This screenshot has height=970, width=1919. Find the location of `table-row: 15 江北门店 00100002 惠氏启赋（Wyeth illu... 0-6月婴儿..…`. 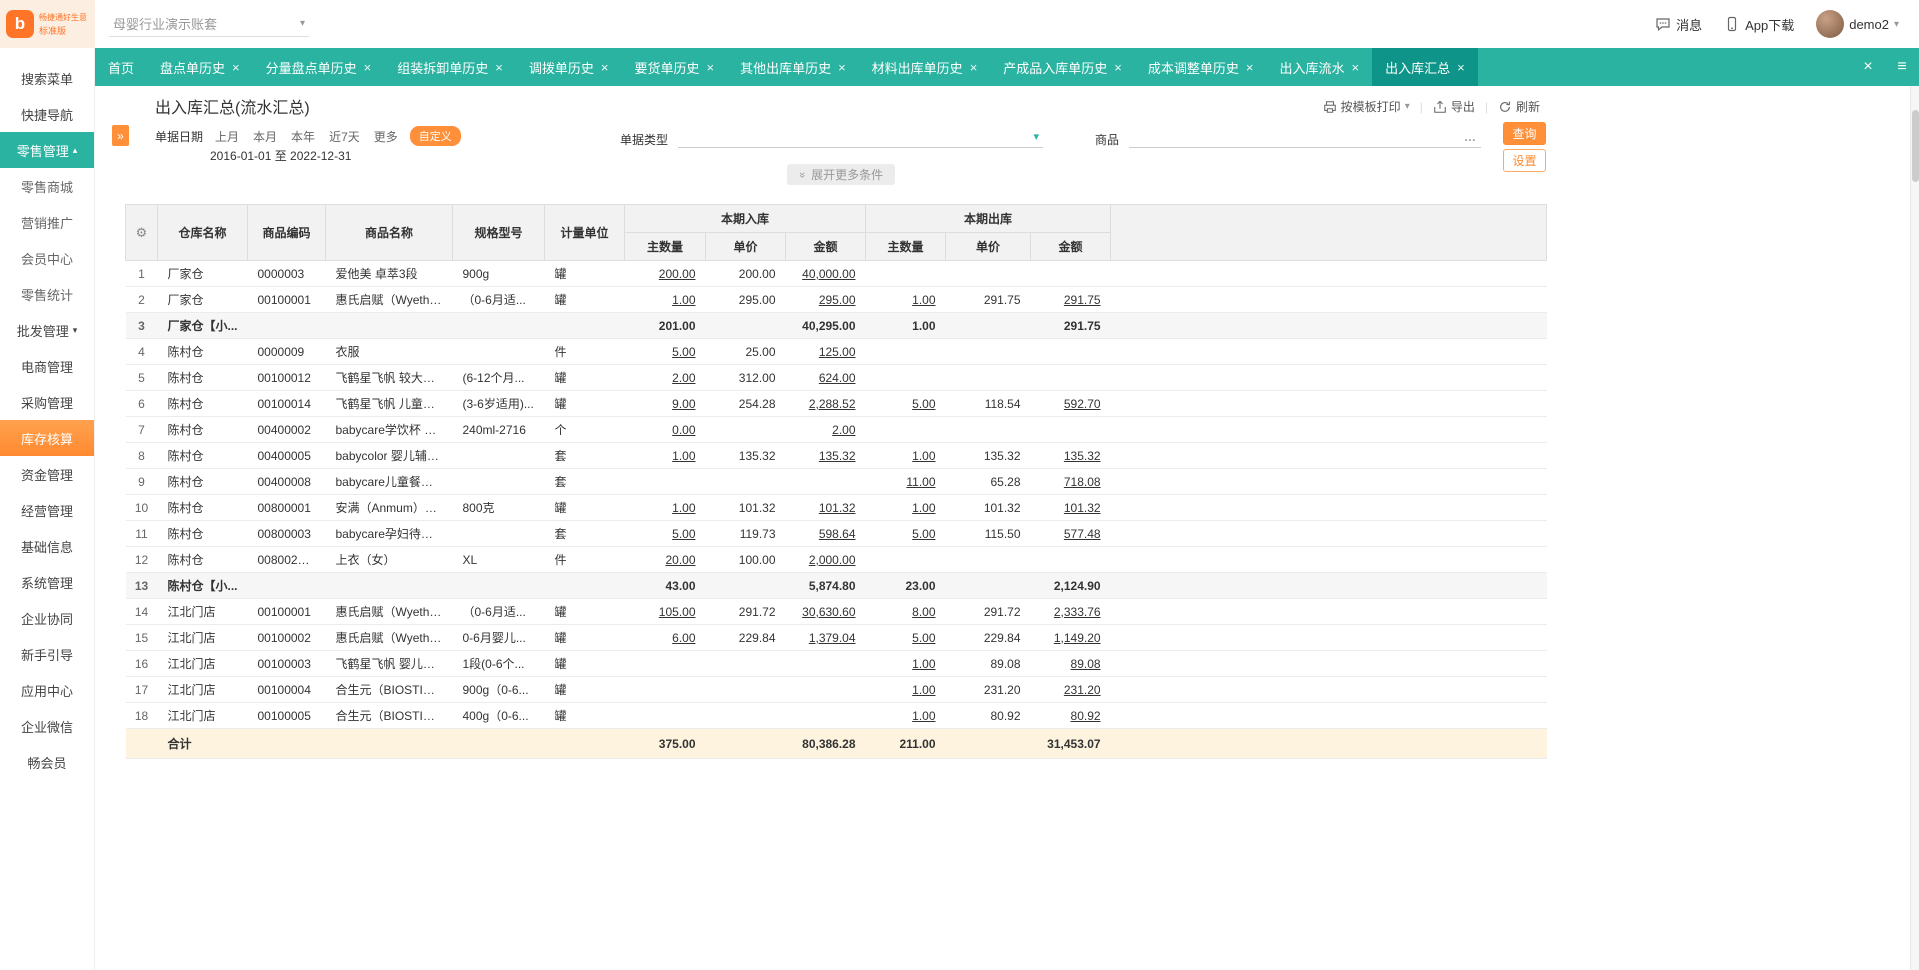

table-row: 15 江北门店 00100002 惠氏启赋（Wyeth illu... 0-6月婴儿..… is located at coordinates (836, 637).